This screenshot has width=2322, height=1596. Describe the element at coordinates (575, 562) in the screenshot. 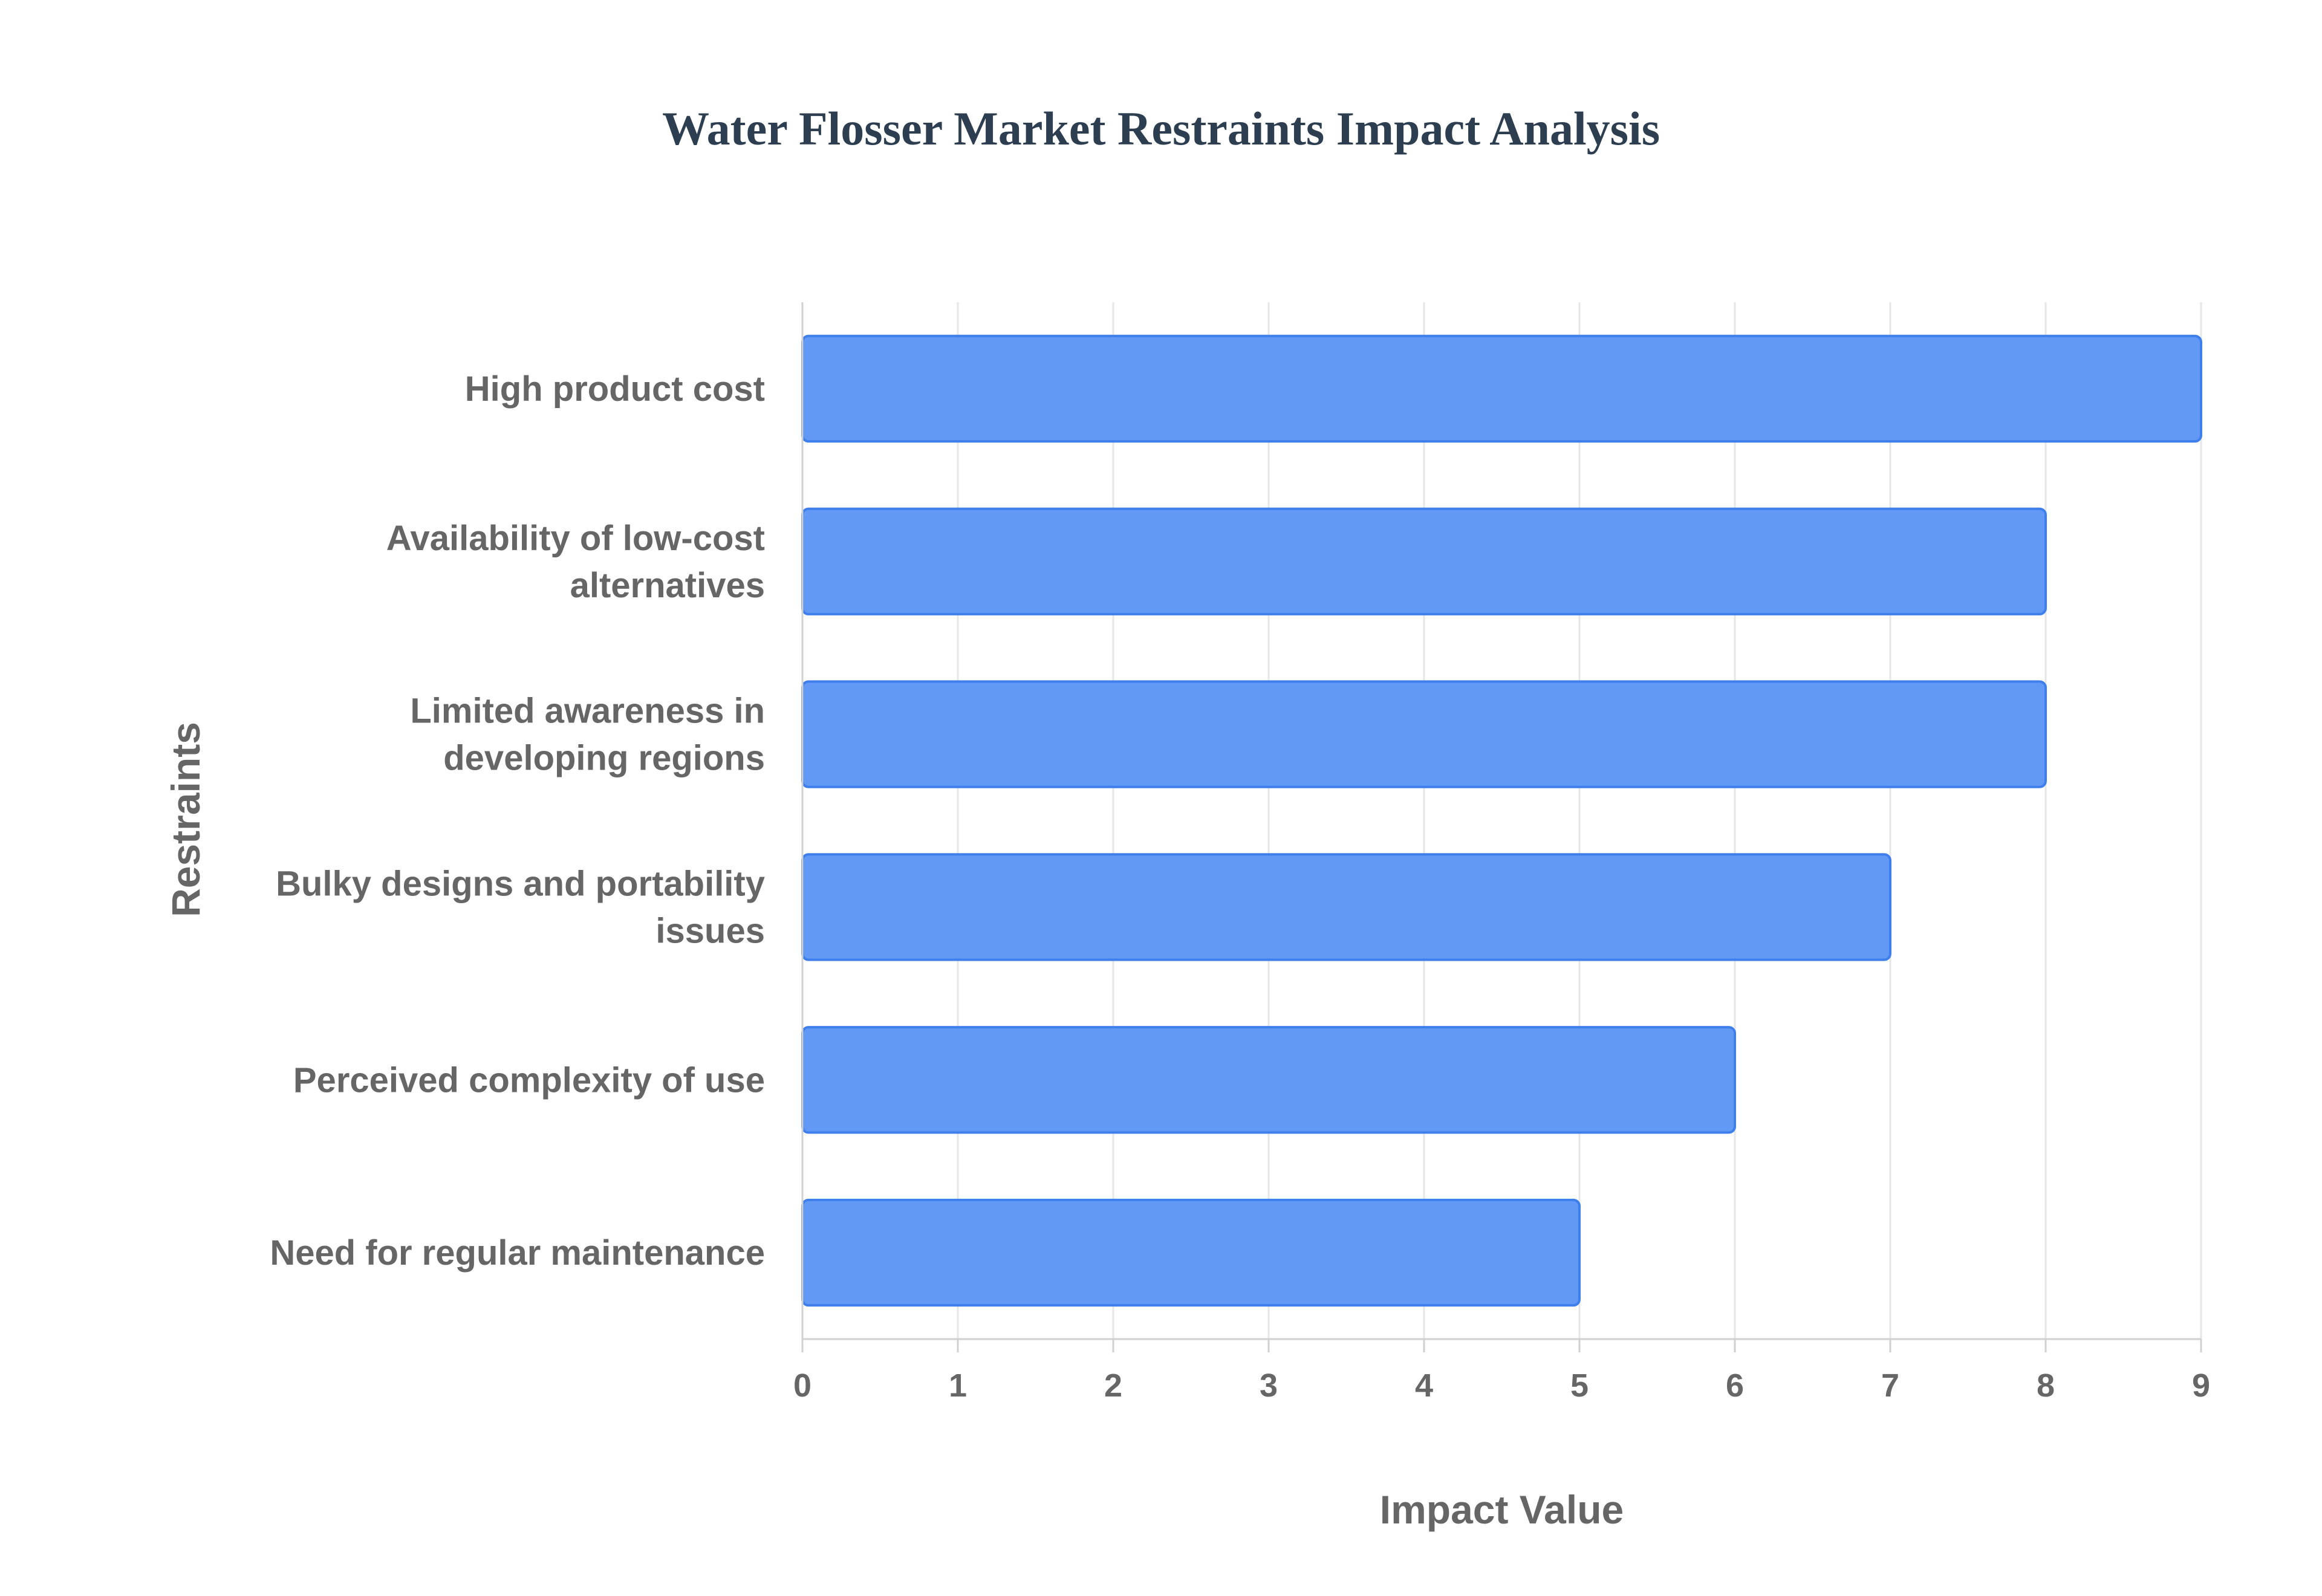

I see `category-label: Availability of low-cost alternatives` at that location.